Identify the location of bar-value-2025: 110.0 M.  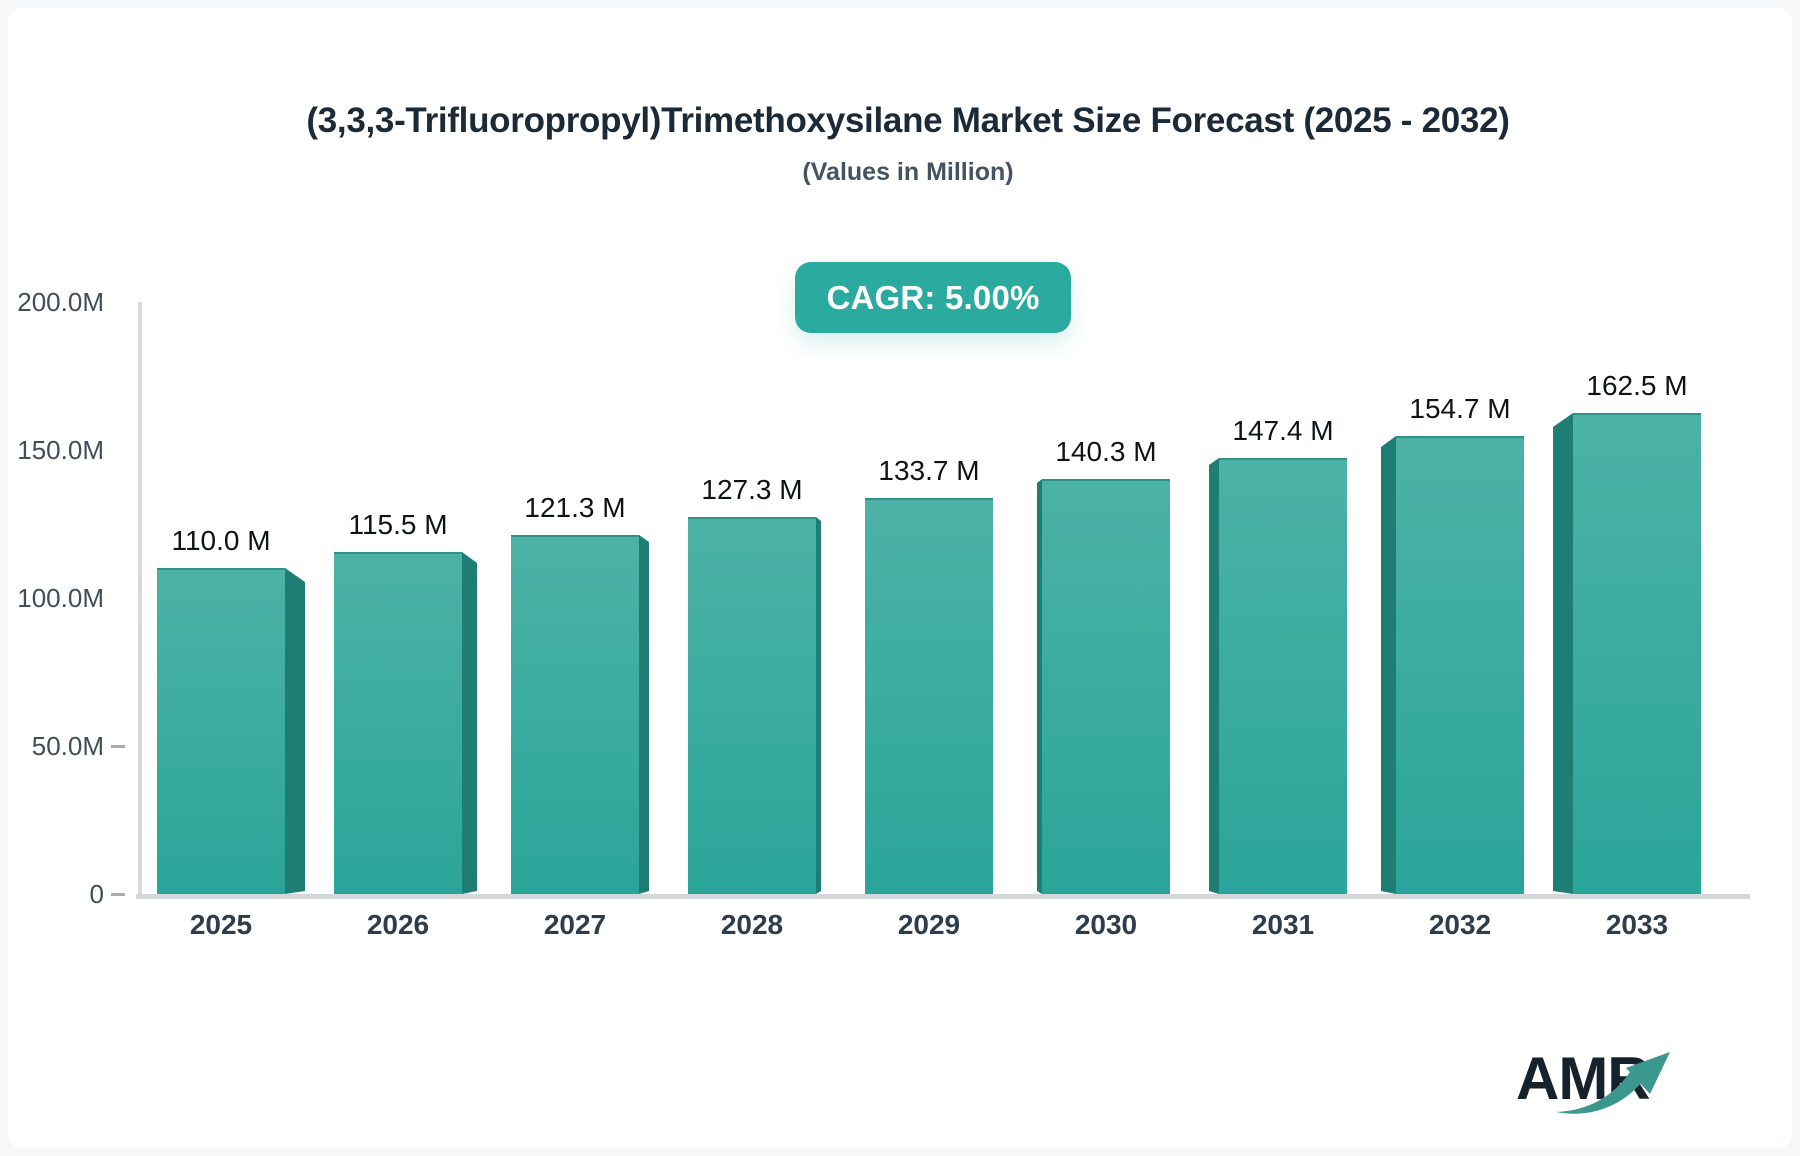
(221, 540).